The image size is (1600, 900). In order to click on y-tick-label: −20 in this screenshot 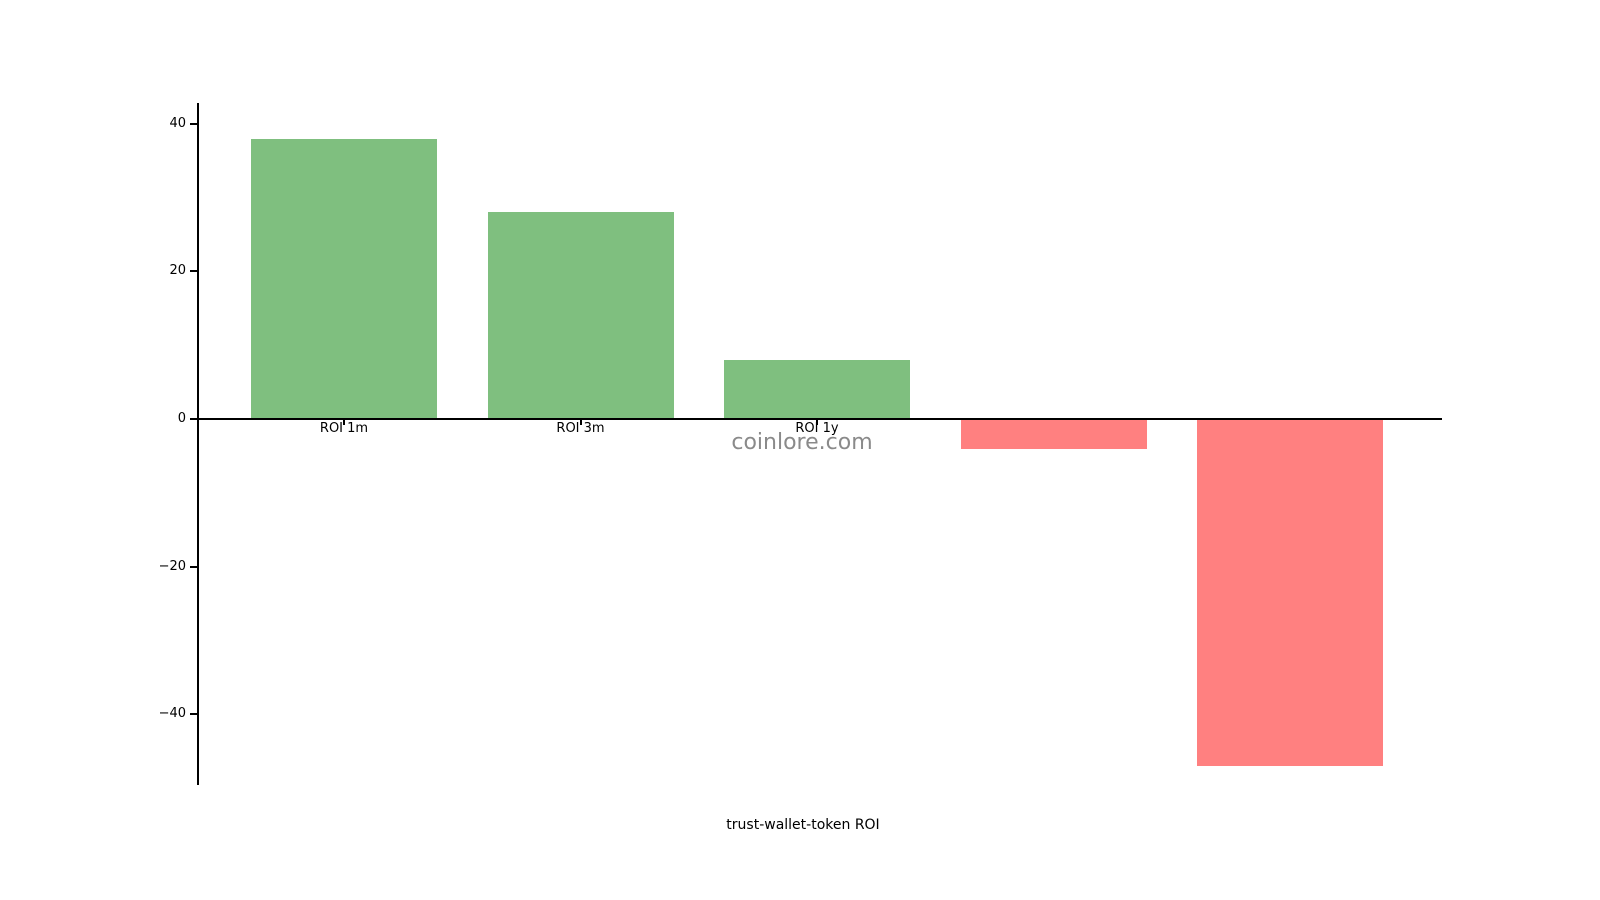, I will do `click(172, 566)`.